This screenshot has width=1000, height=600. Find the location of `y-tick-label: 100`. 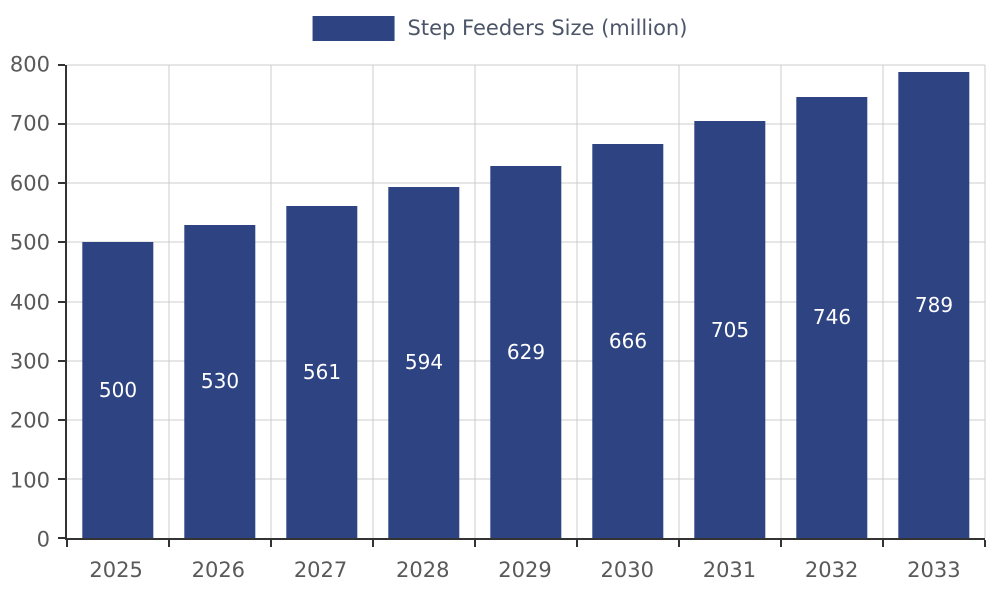

y-tick-label: 100 is located at coordinates (29, 480).